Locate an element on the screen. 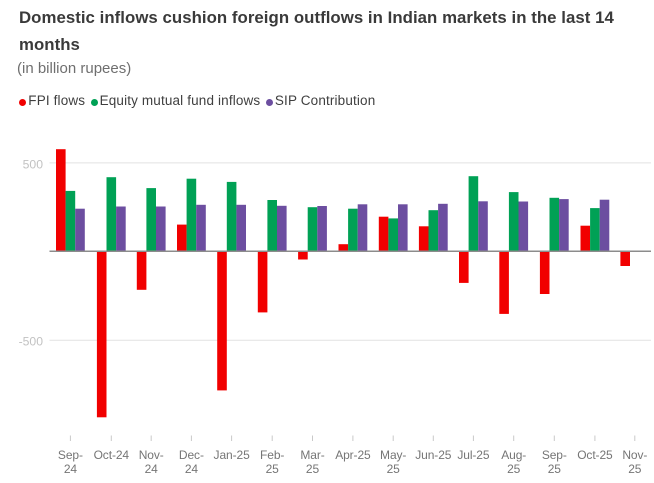  svg-text: -500 is located at coordinates (31, 341).